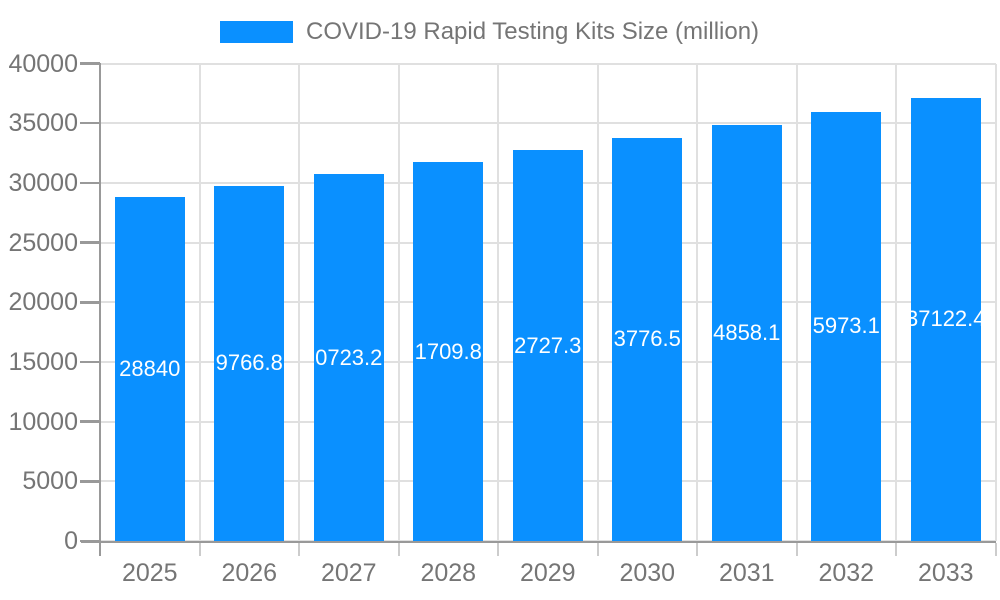 This screenshot has height=600, width=1000. I want to click on bar-2031: 4858.1, so click(746, 332).